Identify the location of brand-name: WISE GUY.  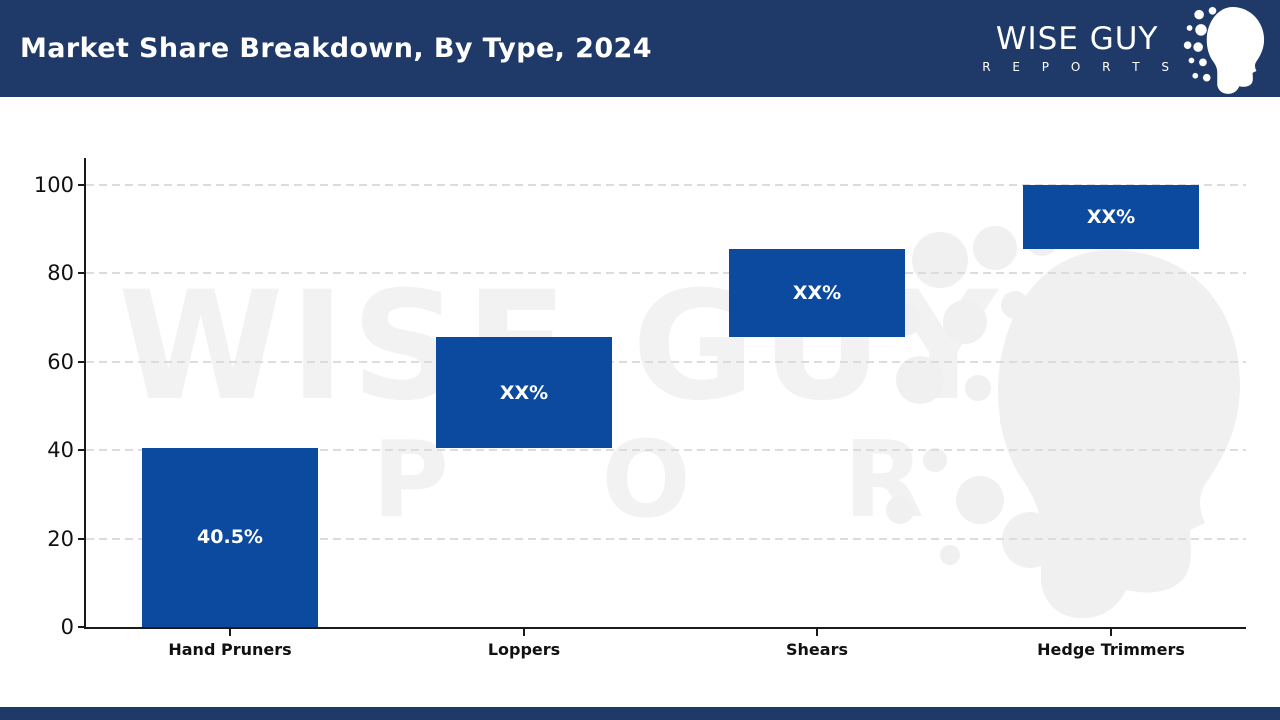
(1077, 38).